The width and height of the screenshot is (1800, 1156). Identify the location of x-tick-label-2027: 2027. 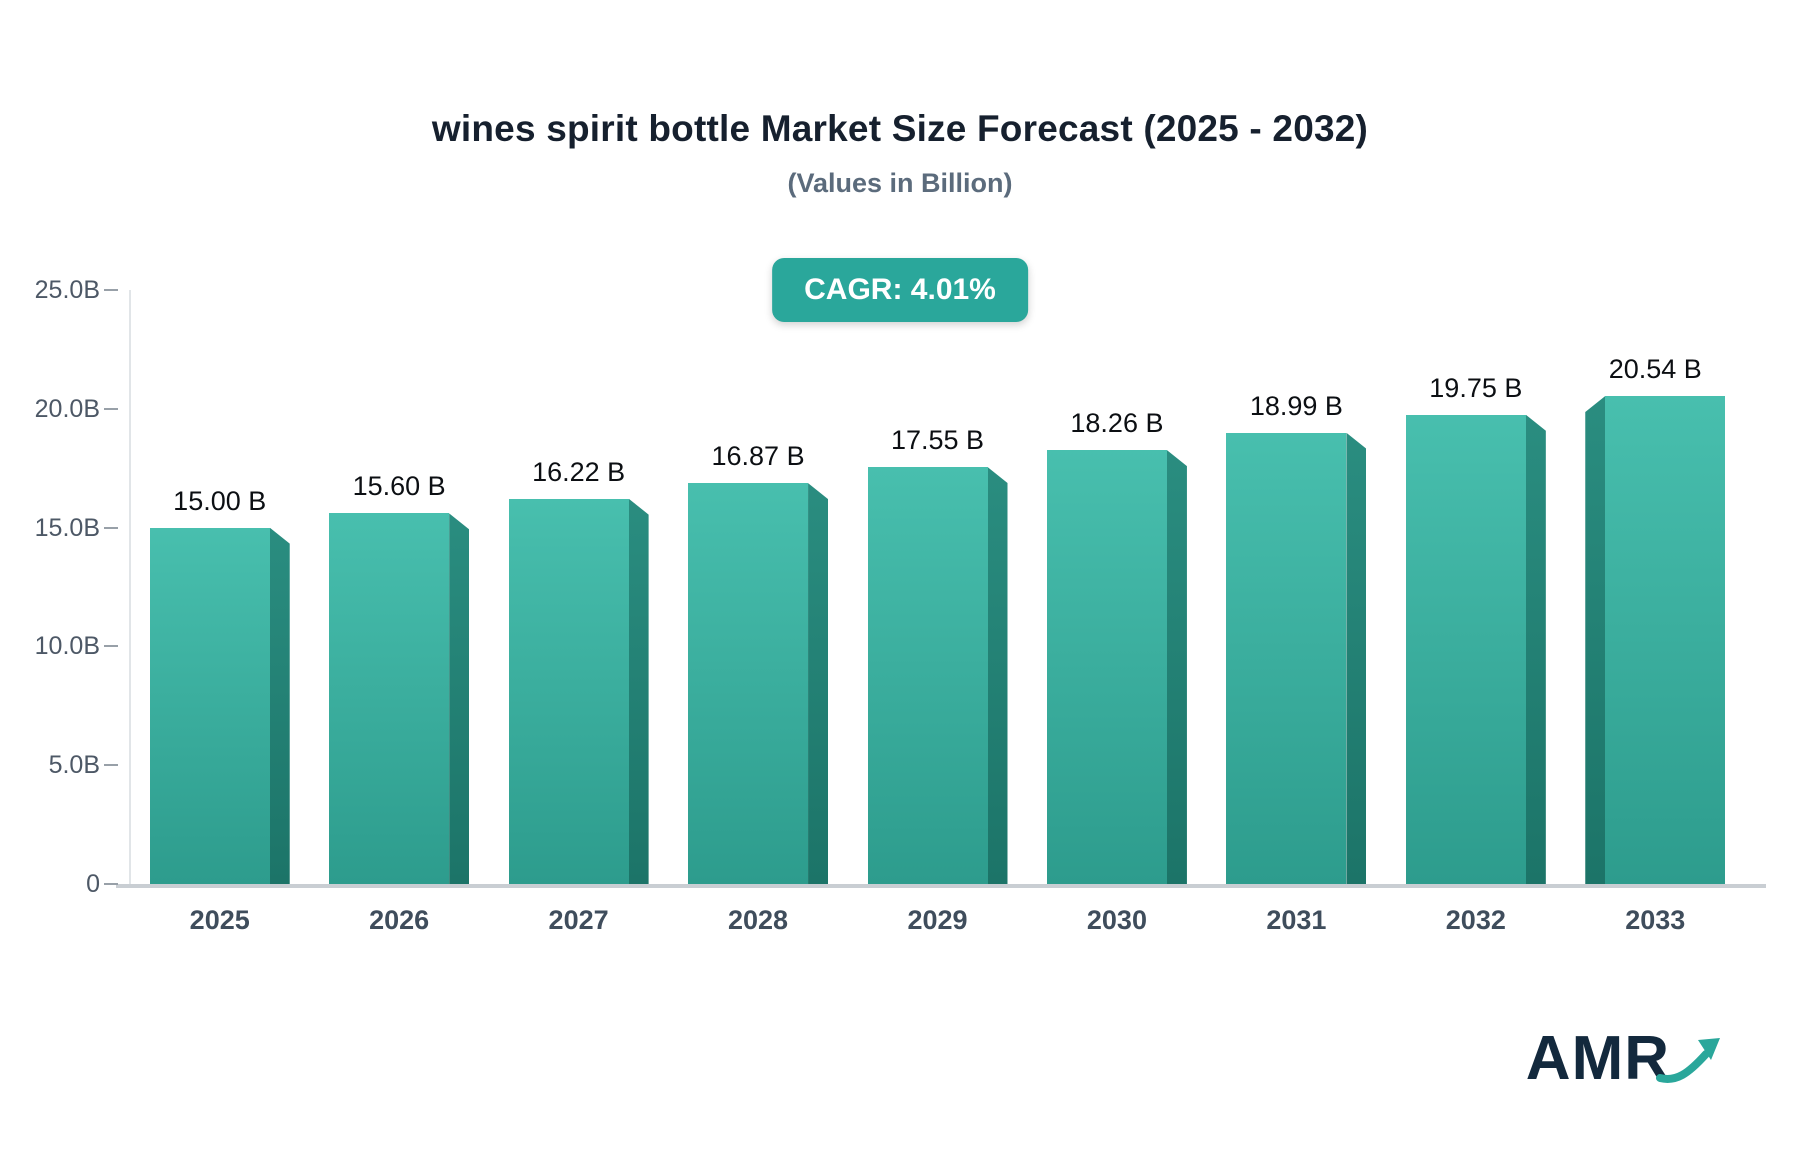
(578, 920).